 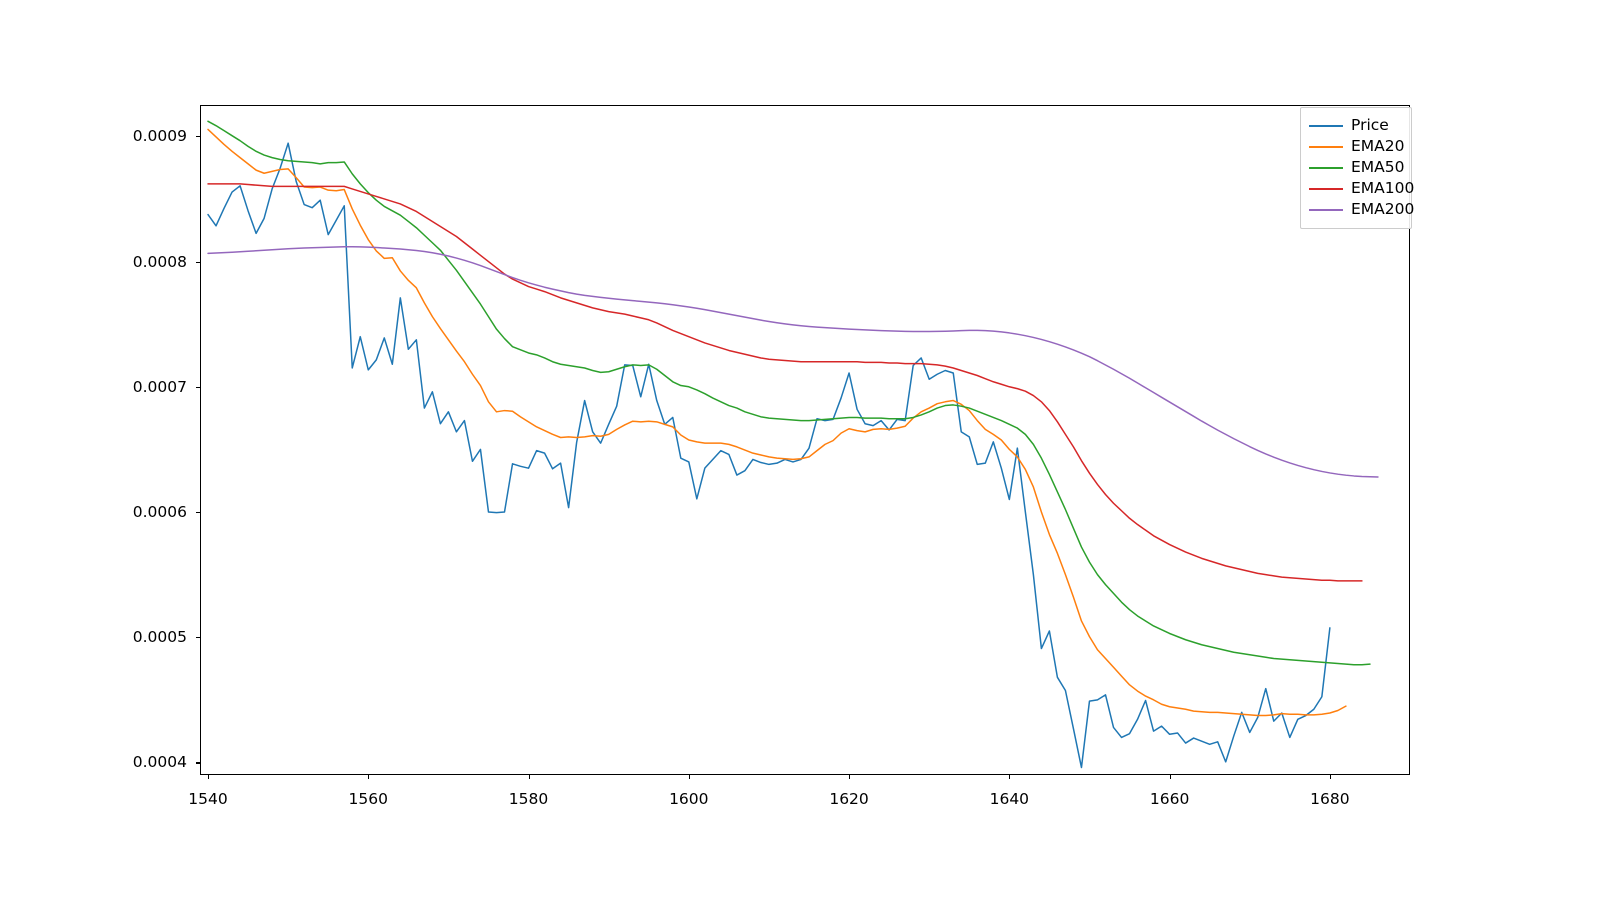 I want to click on x-tick-label: 1560, so click(x=368, y=799).